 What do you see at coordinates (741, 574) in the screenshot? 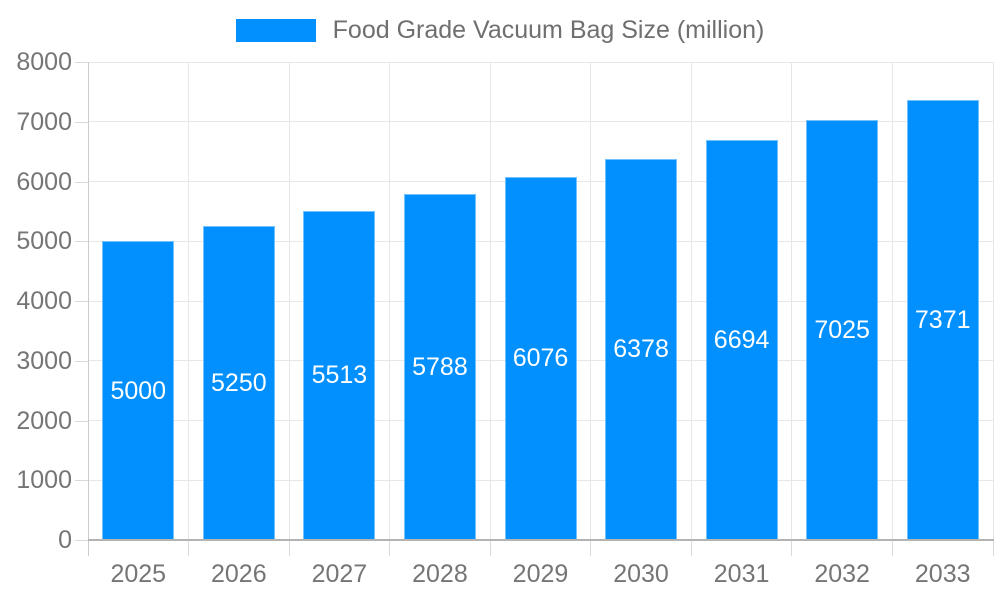
I see `x-axis-label: 2031` at bounding box center [741, 574].